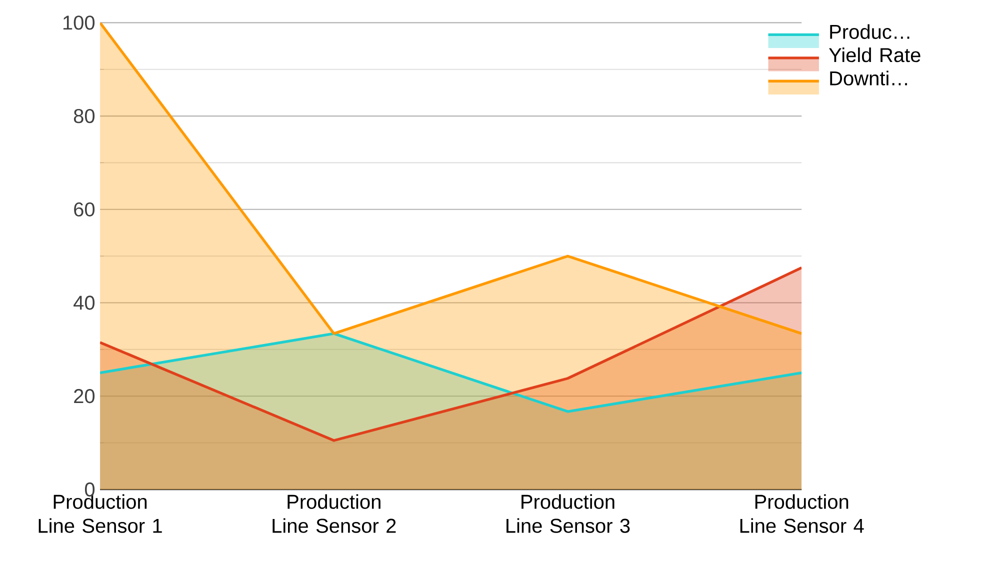 This screenshot has width=991, height=562. I want to click on x-tick-label: Production Line Sensor 2, so click(334, 514).